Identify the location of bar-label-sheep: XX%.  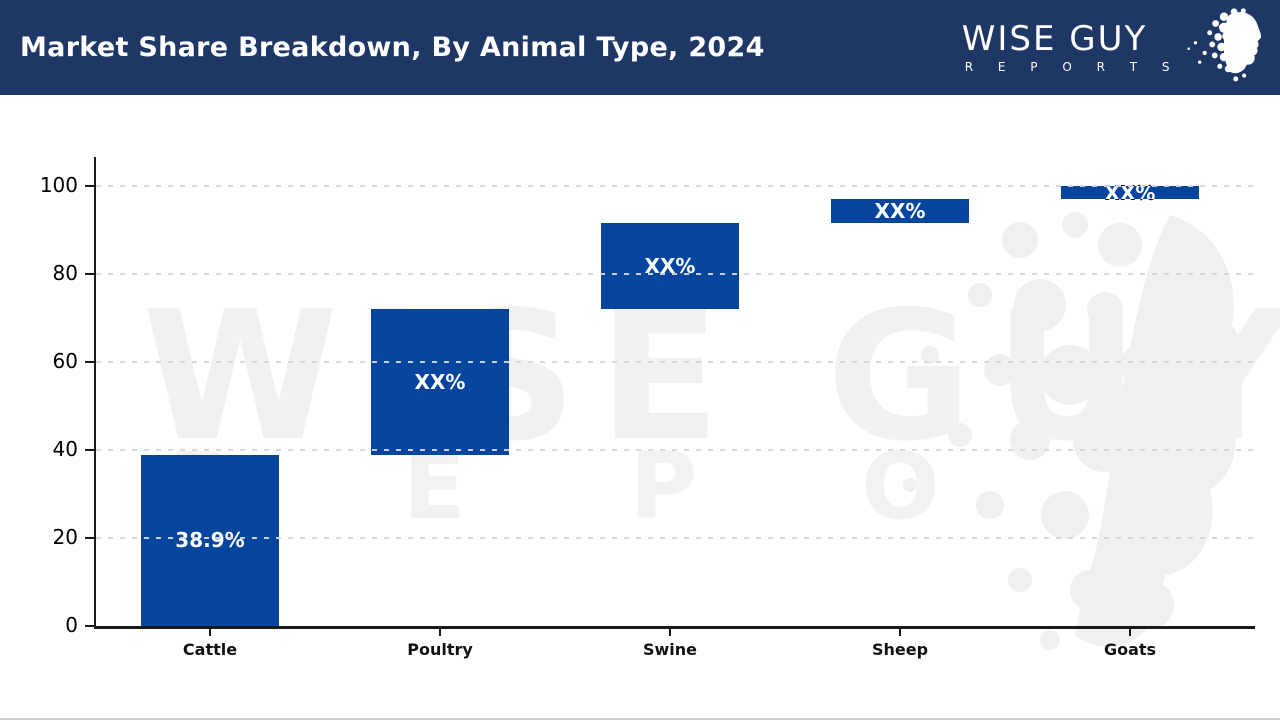
(900, 211).